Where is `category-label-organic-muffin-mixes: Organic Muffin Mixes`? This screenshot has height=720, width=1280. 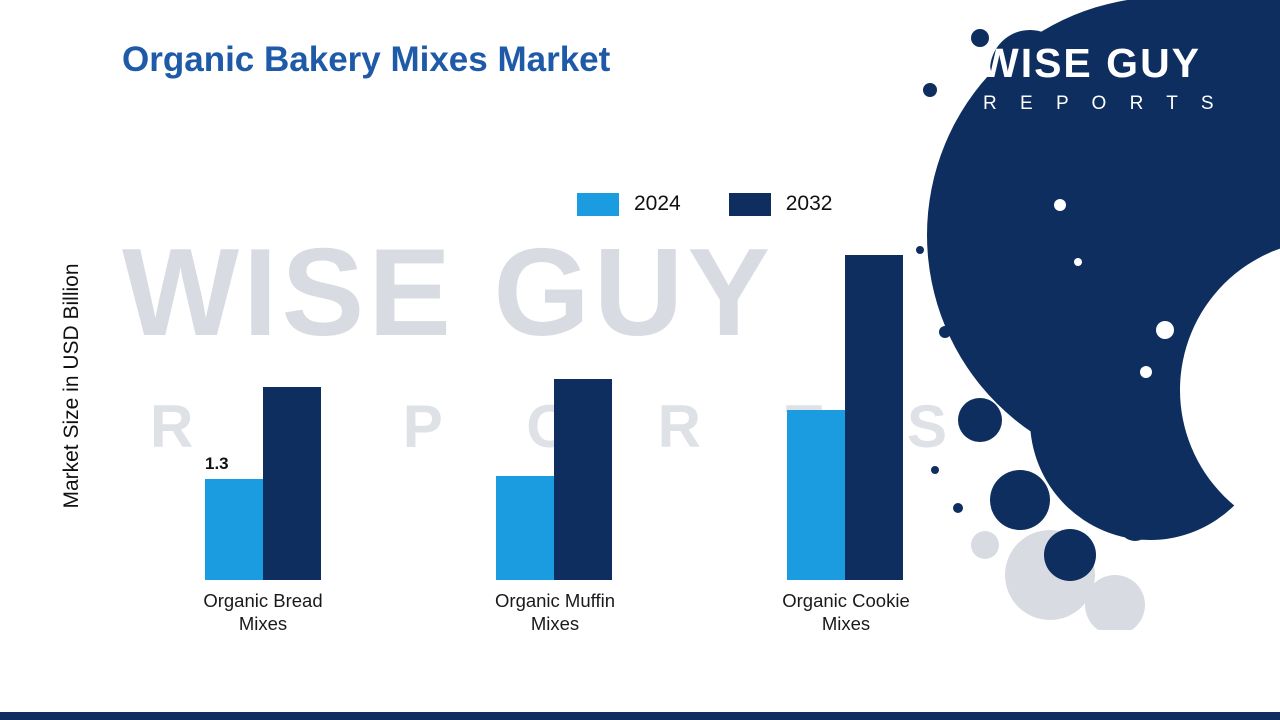
category-label-organic-muffin-mixes: Organic Muffin Mixes is located at coordinates (555, 612).